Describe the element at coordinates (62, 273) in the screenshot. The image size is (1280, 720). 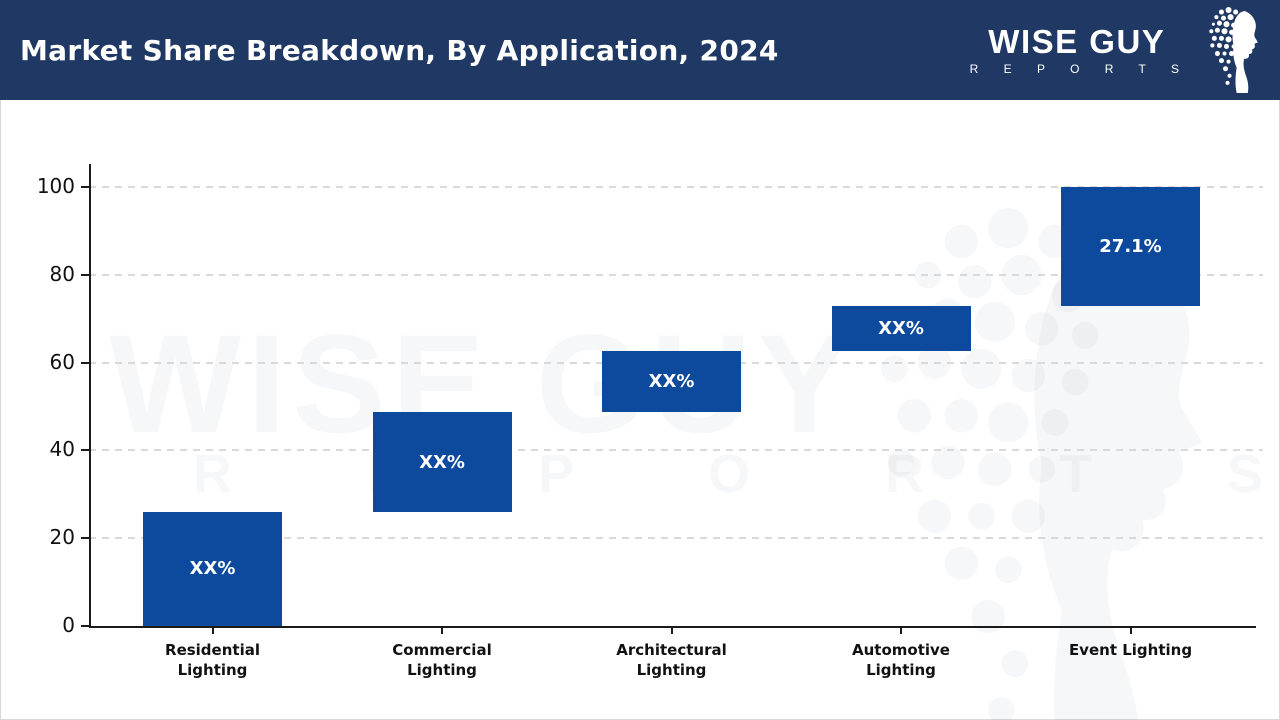
I see `y-tick-label: 80` at that location.